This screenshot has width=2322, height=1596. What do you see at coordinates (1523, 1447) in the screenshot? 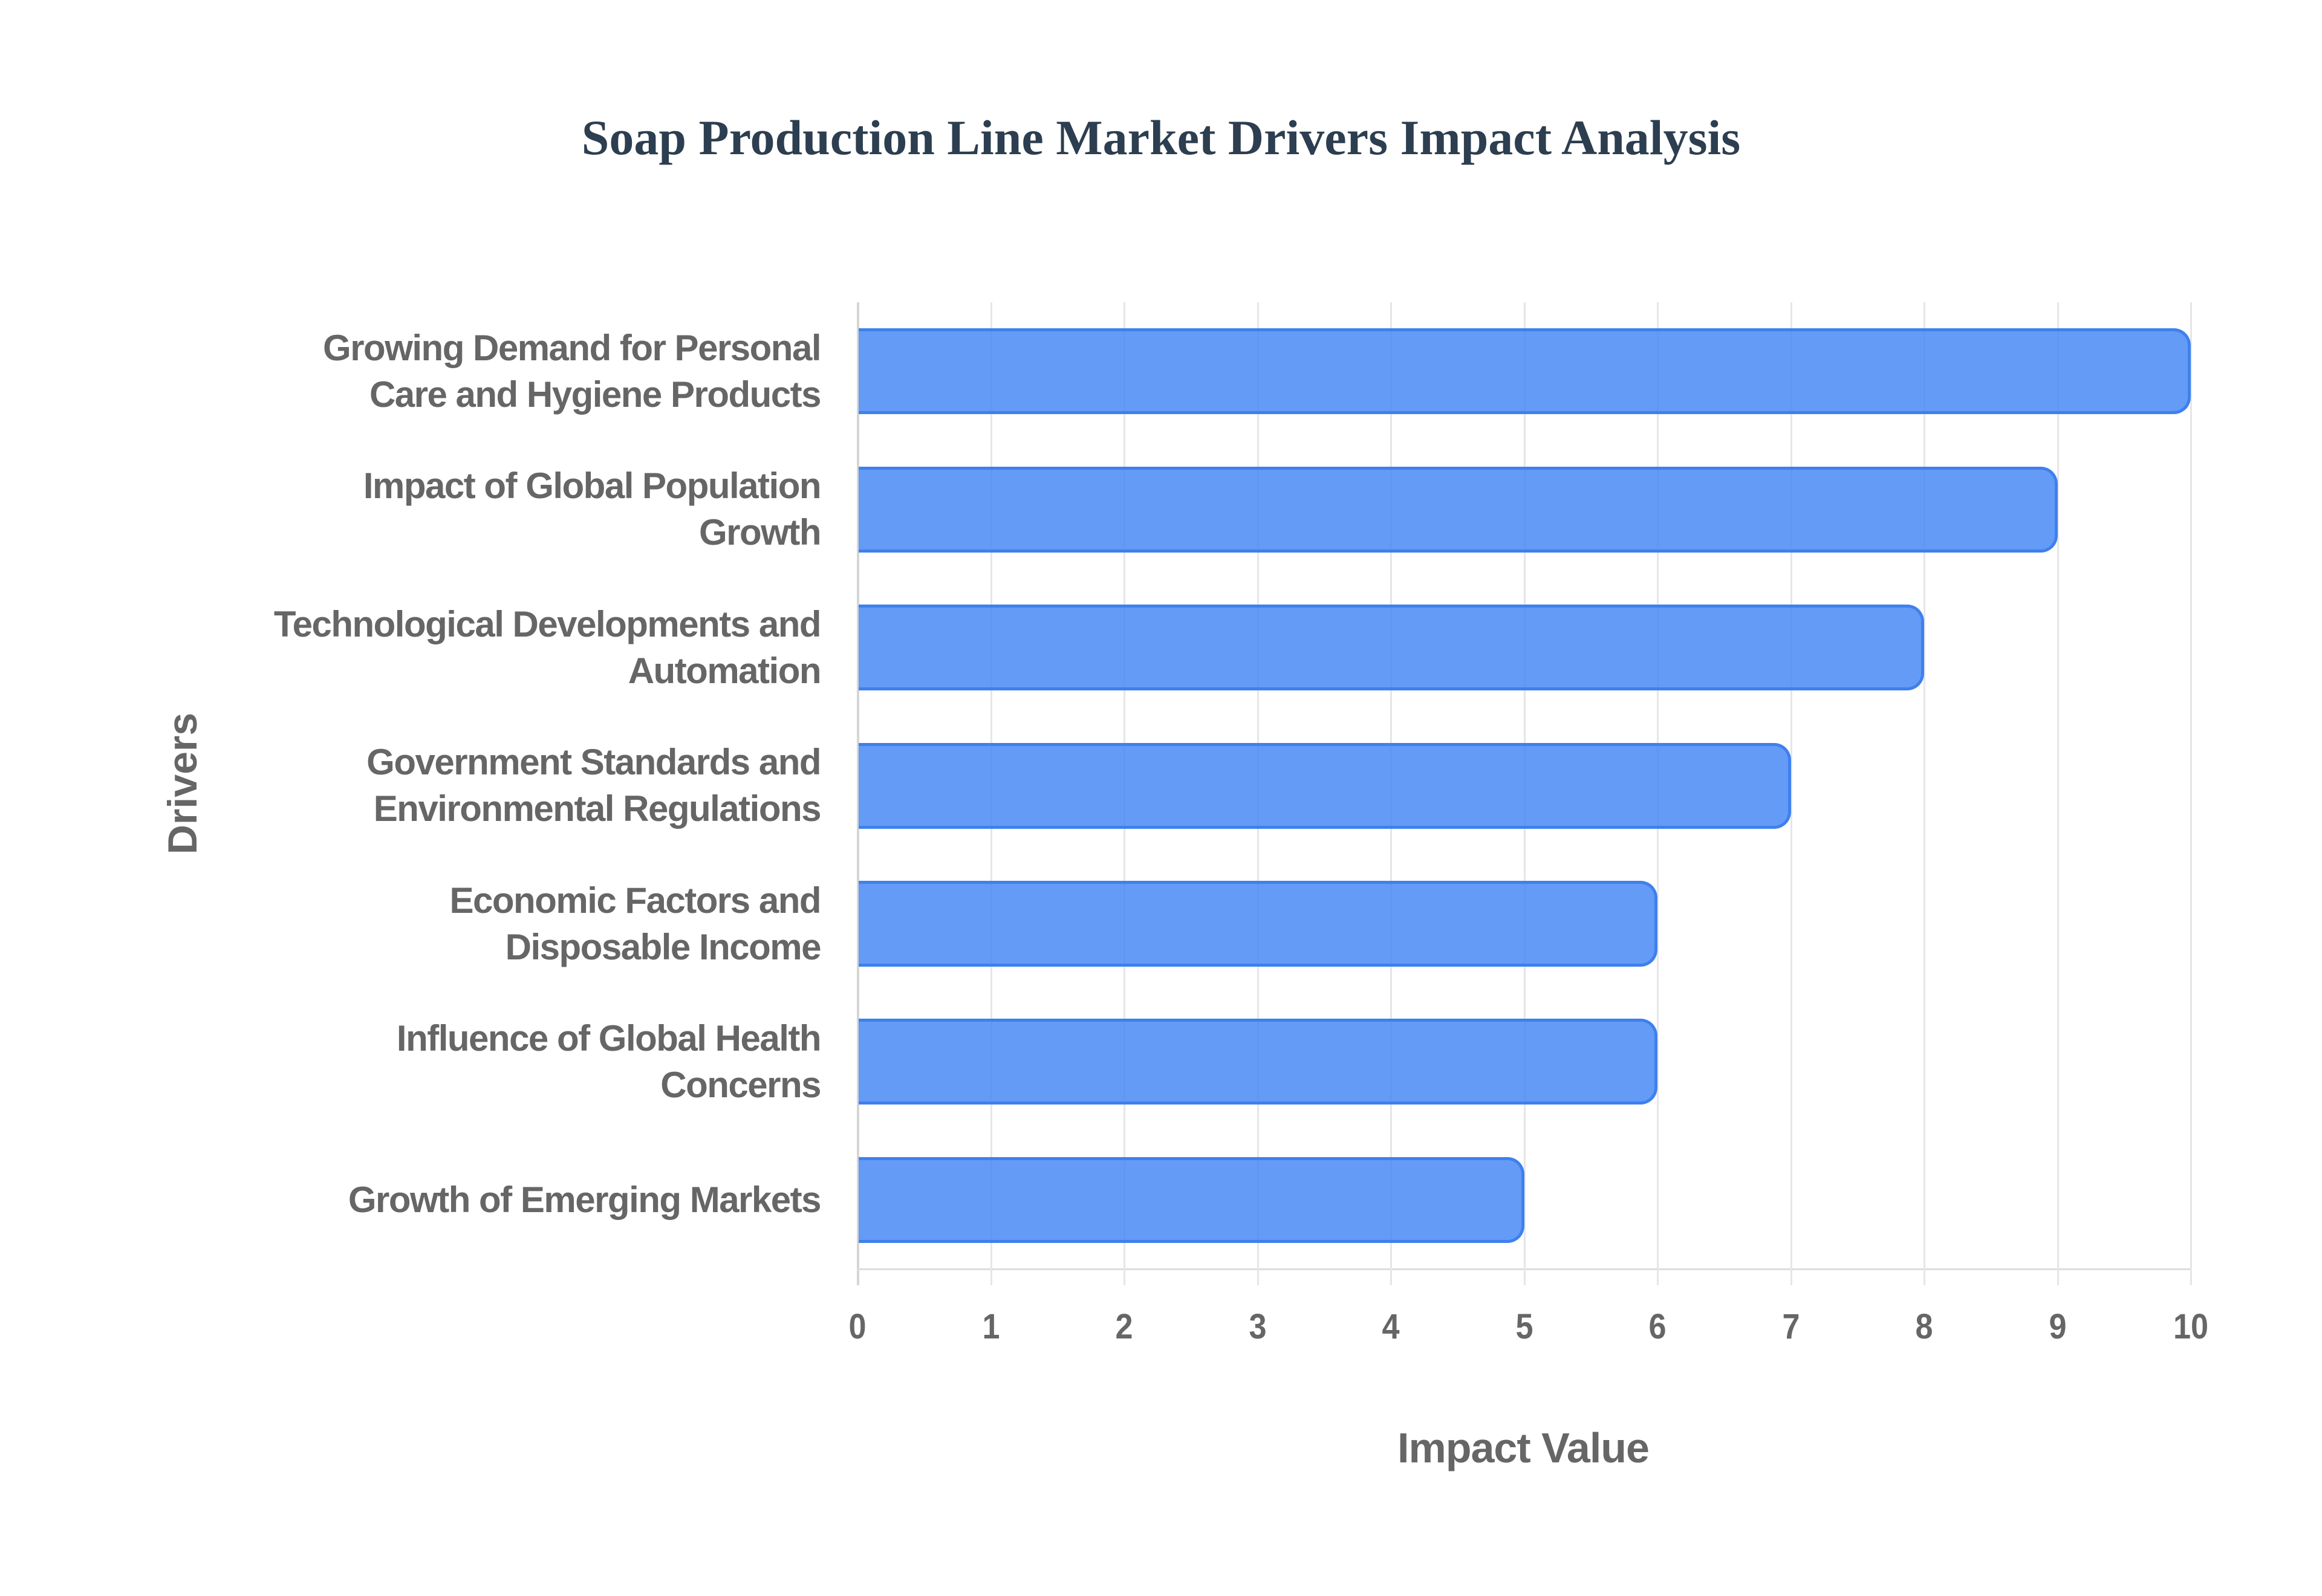
I see `x-axis-title: Impact Value` at bounding box center [1523, 1447].